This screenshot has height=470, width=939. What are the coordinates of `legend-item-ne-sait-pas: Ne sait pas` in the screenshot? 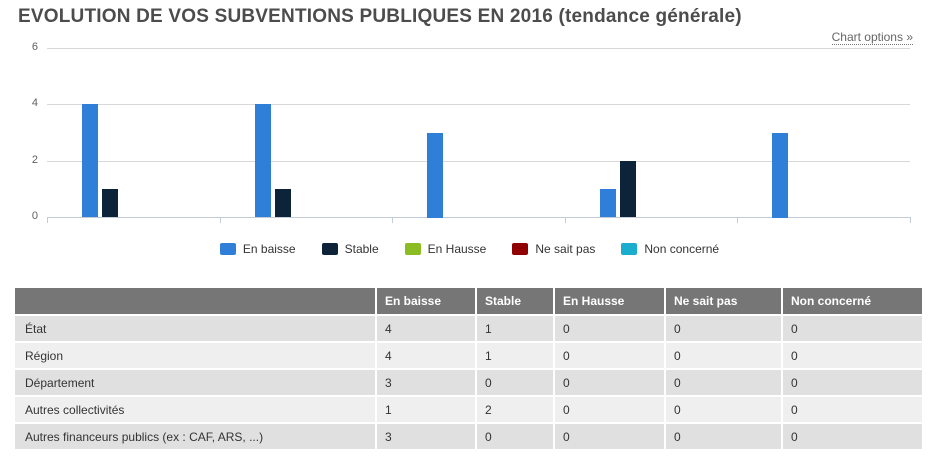 It's located at (553, 249).